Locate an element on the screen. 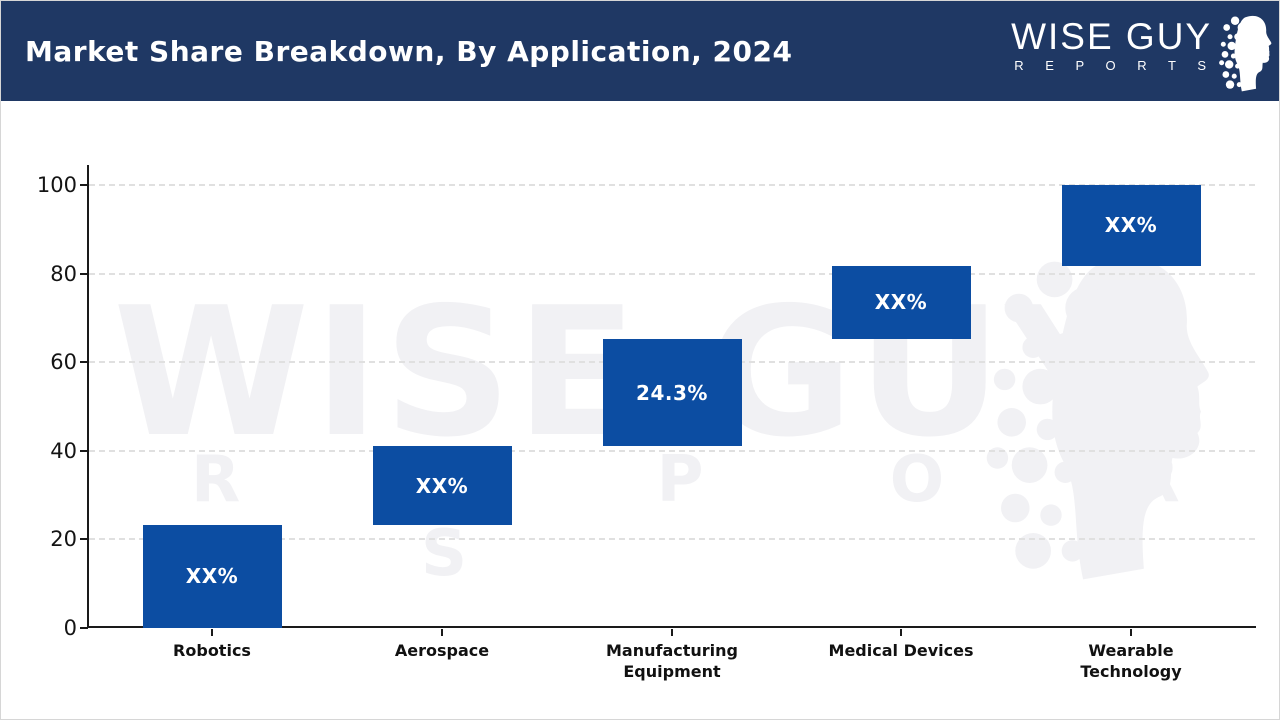  brand-logo-reports-text: R E P O R T S is located at coordinates (1114, 65).